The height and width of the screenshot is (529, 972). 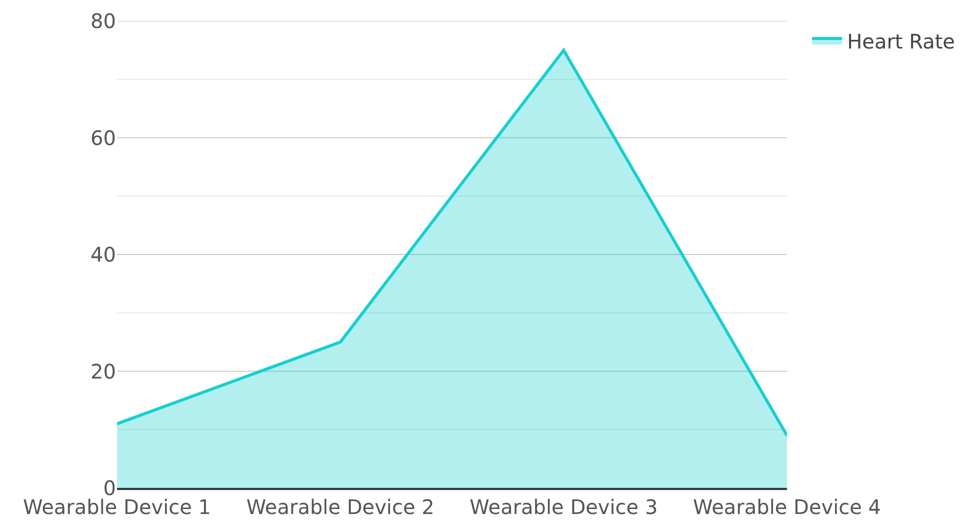 What do you see at coordinates (103, 21) in the screenshot?
I see `y-tick-label: 80` at bounding box center [103, 21].